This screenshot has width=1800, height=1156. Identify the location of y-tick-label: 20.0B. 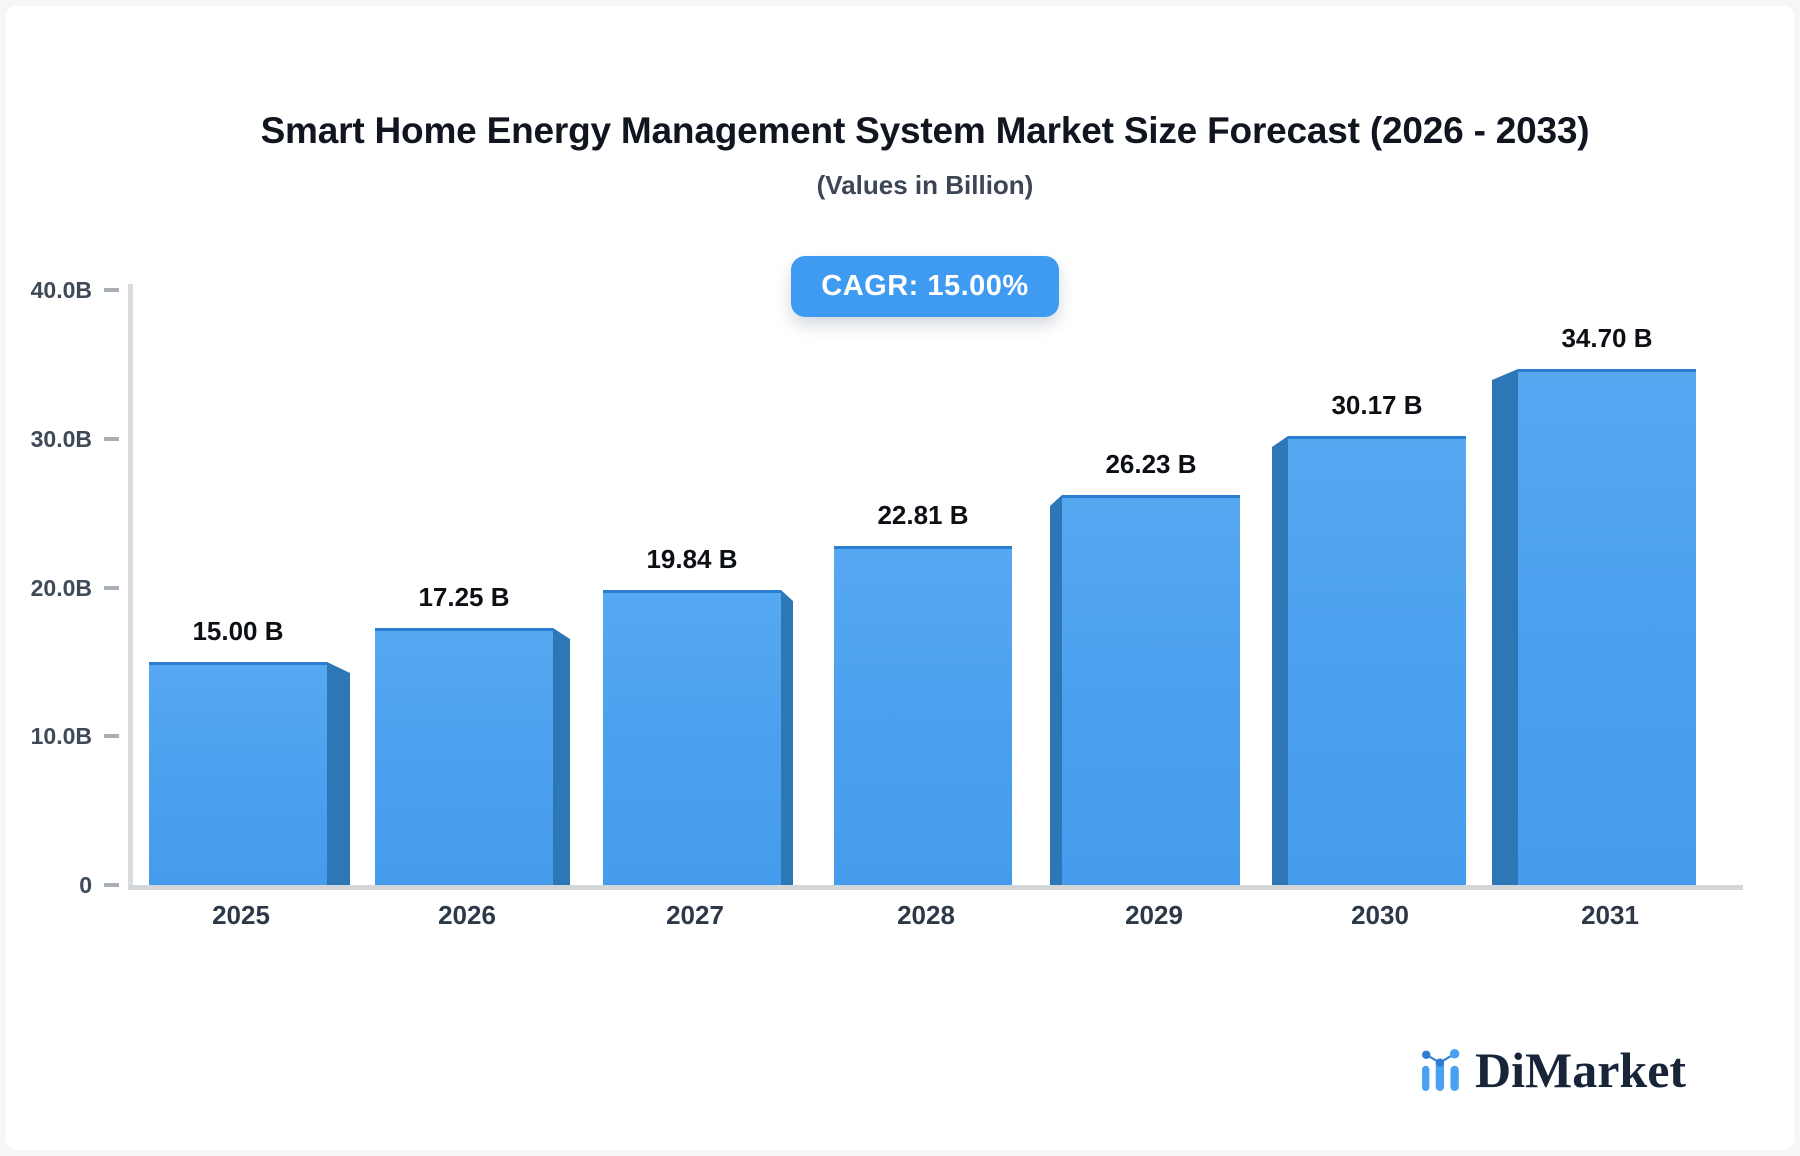
(61, 587).